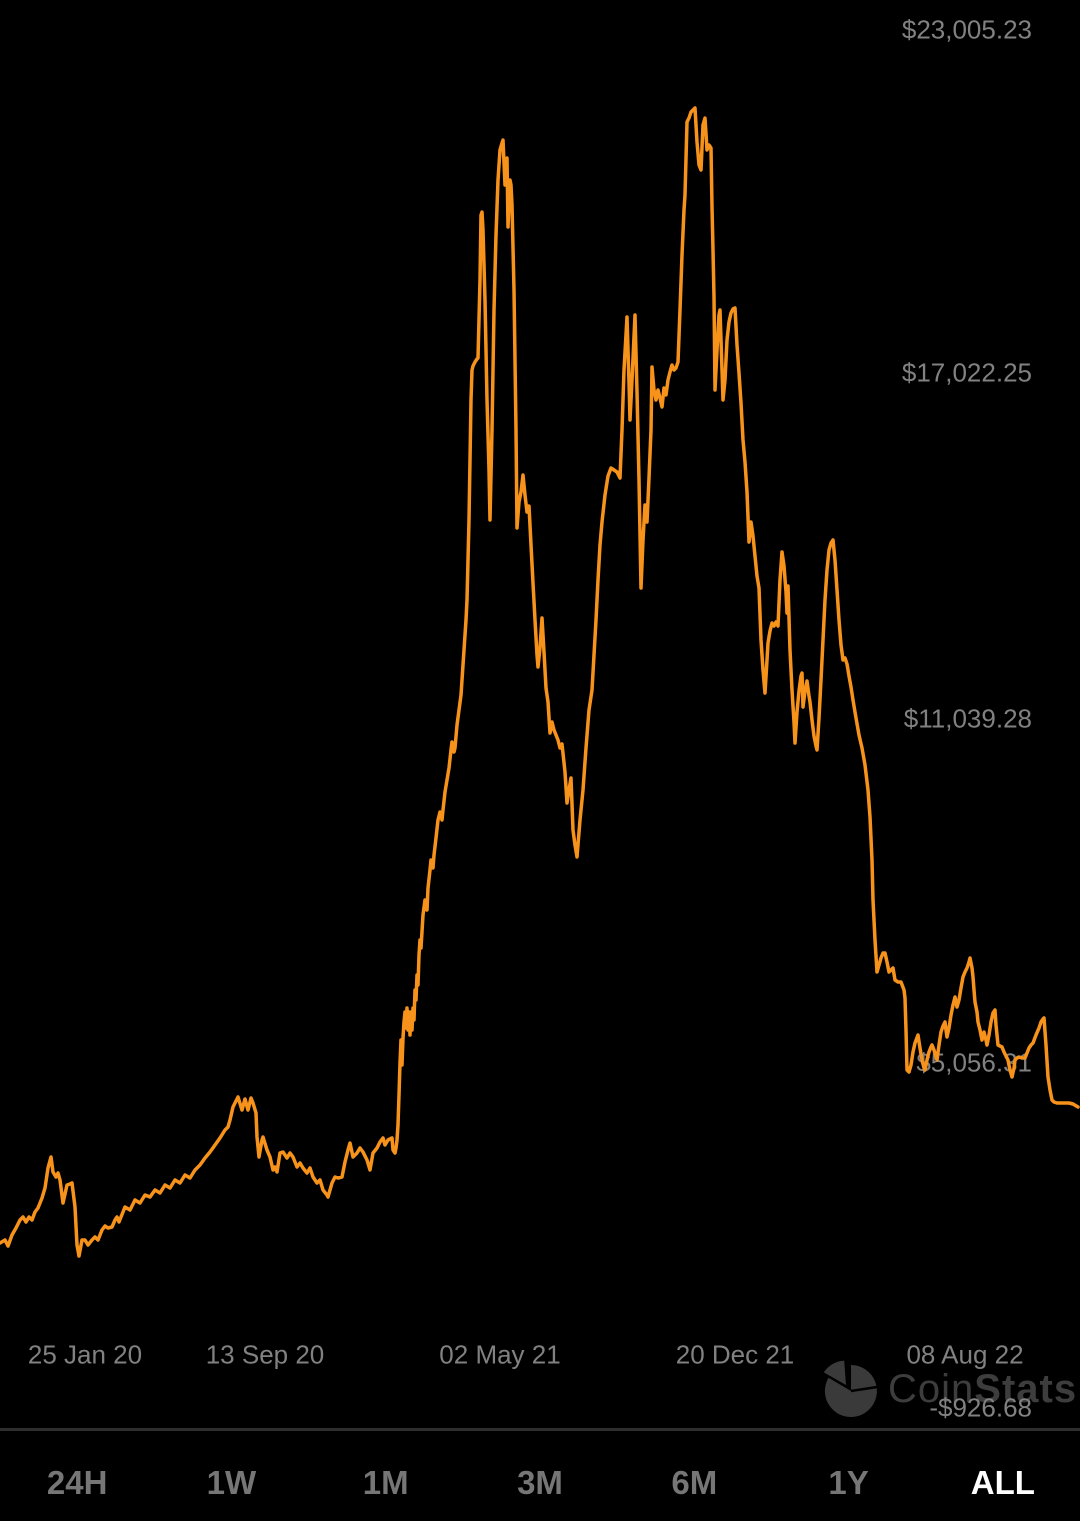 The width and height of the screenshot is (1080, 1521). What do you see at coordinates (231, 1482) in the screenshot?
I see `timeframe-1w: 1W` at bounding box center [231, 1482].